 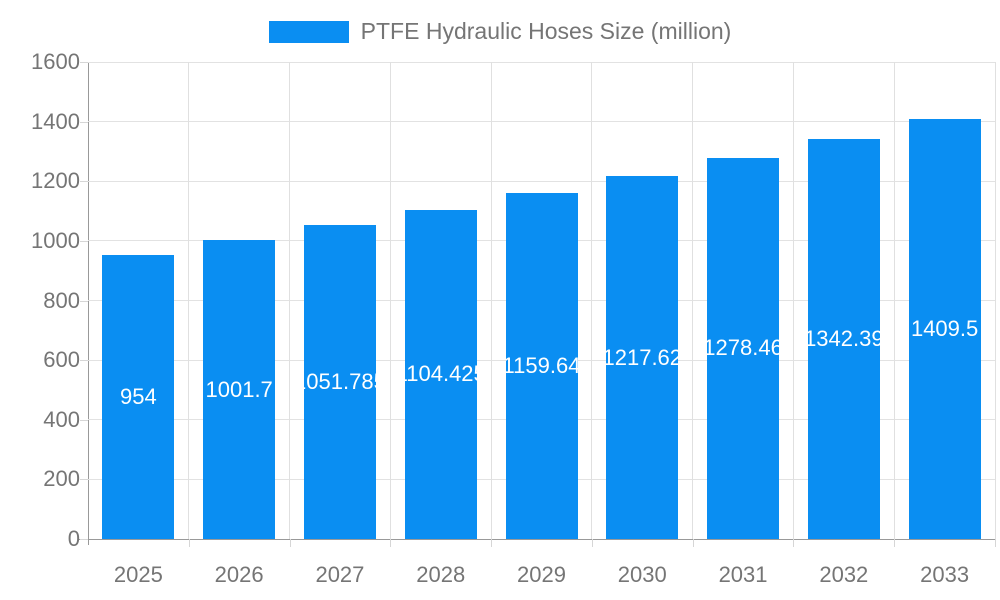 I want to click on legend-label: PTFE Hydraulic Hoses Size (million), so click(x=546, y=31).